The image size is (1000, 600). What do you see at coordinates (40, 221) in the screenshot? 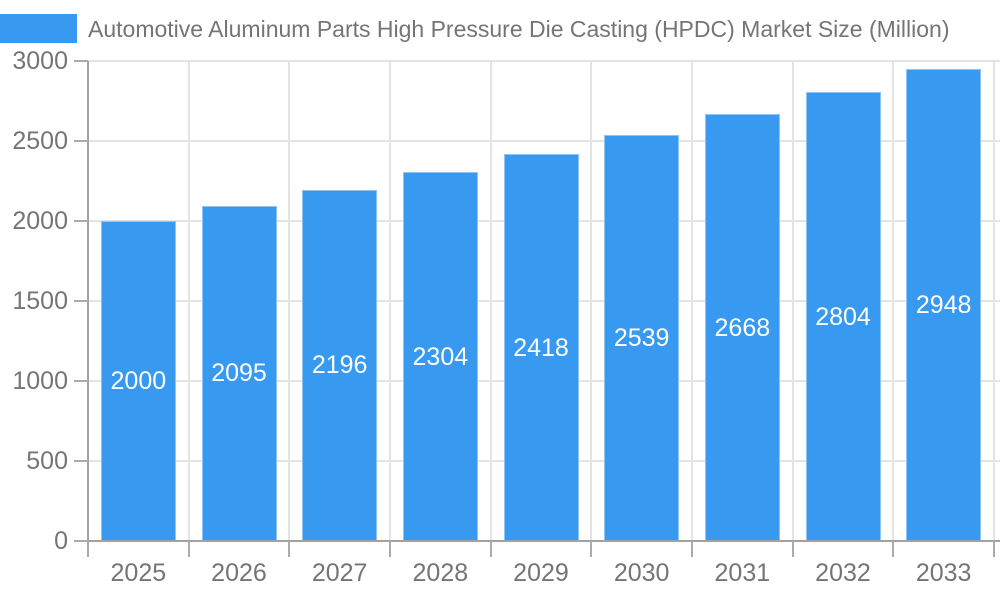
I see `y-tick-label: 2000` at bounding box center [40, 221].